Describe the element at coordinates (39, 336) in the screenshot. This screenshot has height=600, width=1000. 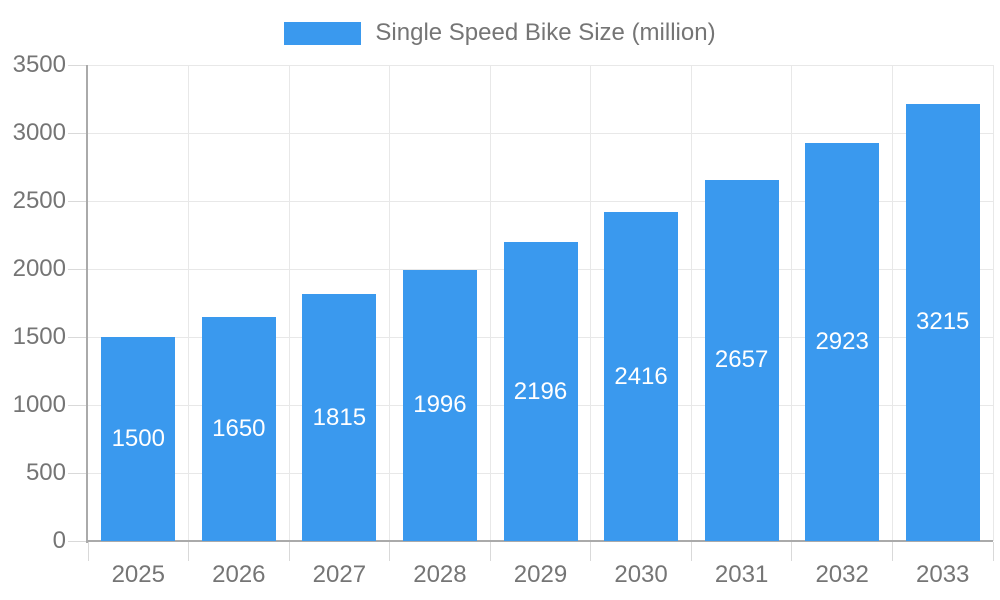
I see `y-axis-label-1500: 1500` at that location.